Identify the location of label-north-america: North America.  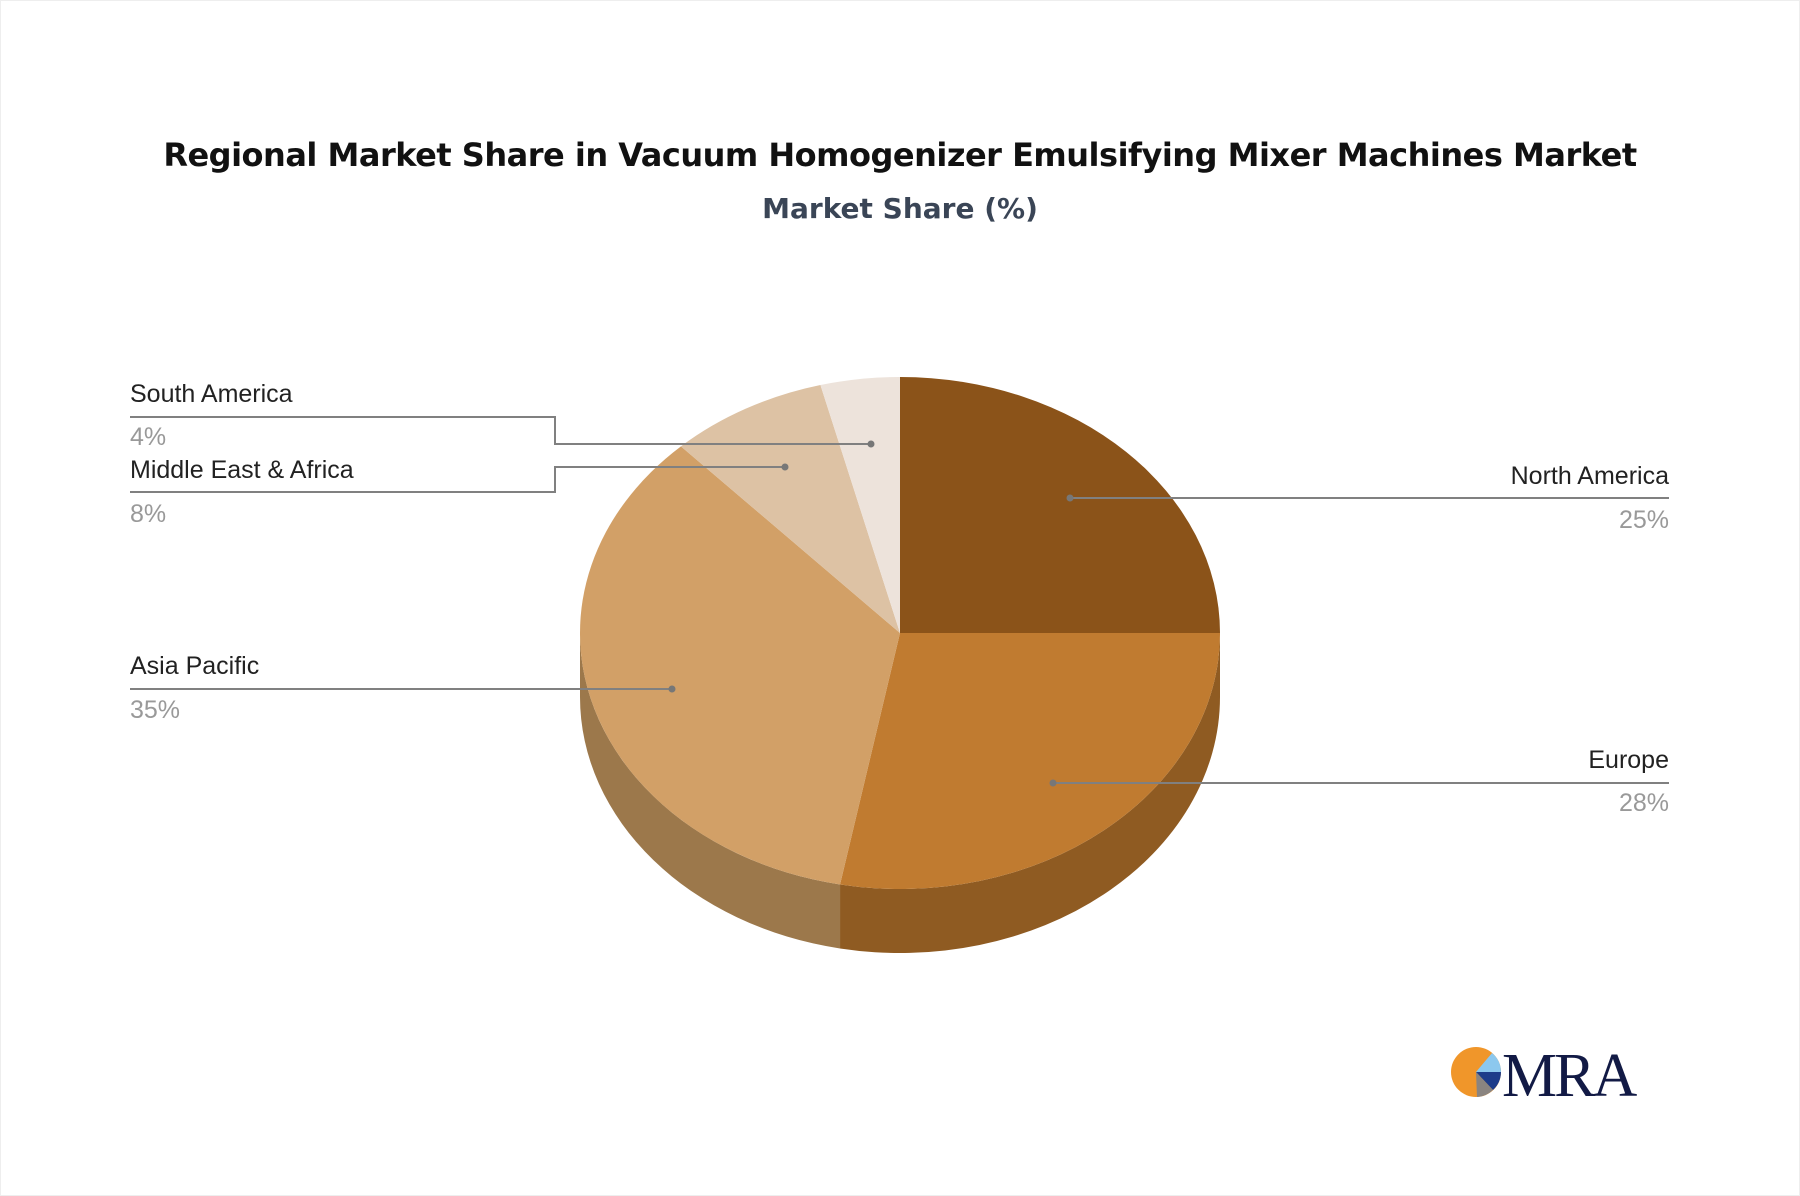
(1589, 476).